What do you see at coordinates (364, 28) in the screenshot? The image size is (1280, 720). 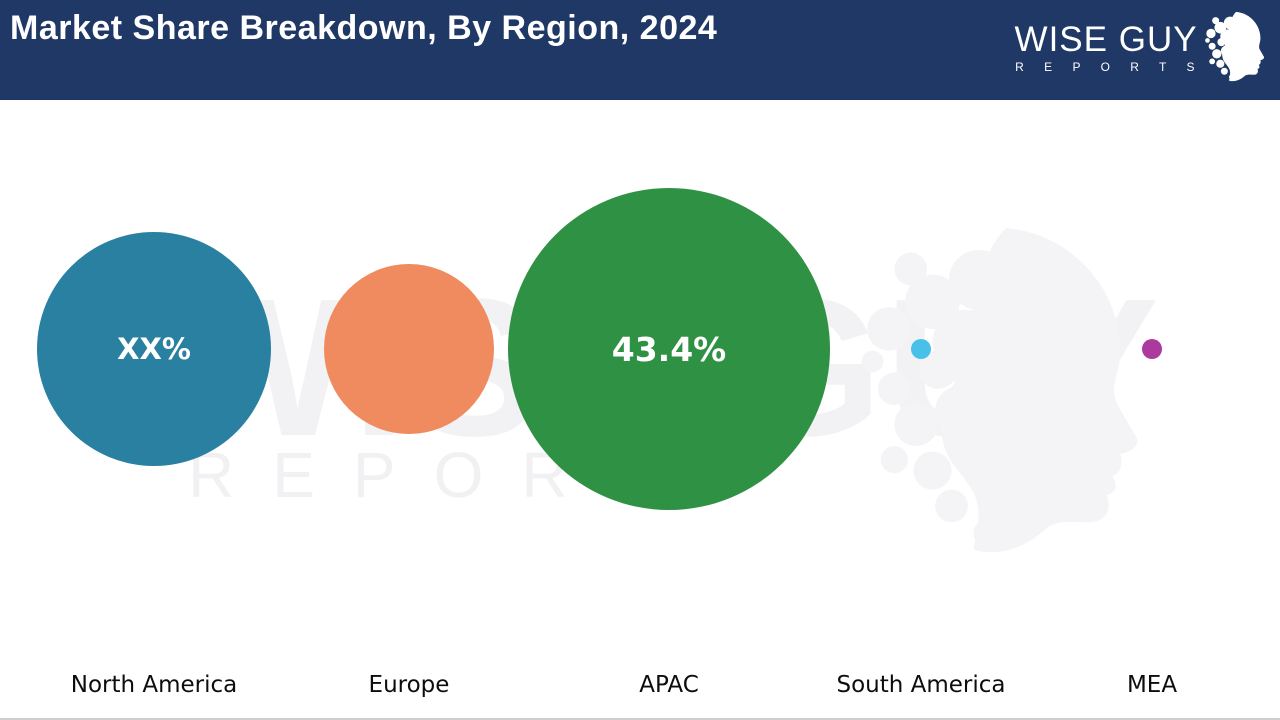 I see `page-title: Market Share Breakdown, By Region, 2024` at bounding box center [364, 28].